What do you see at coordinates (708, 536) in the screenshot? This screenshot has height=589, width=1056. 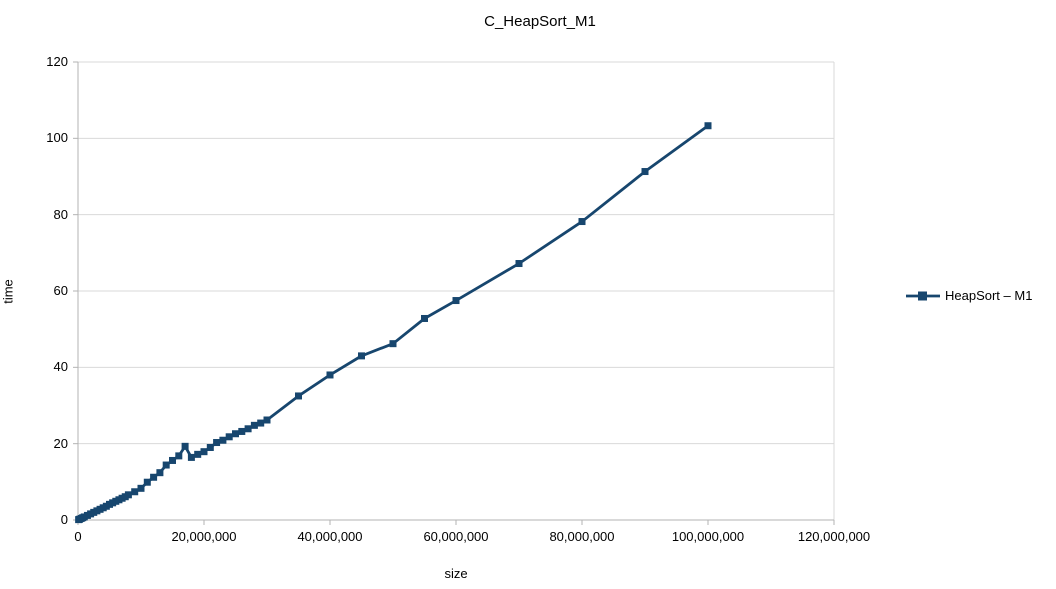 I see `x-tick-label: 100,000,000` at bounding box center [708, 536].